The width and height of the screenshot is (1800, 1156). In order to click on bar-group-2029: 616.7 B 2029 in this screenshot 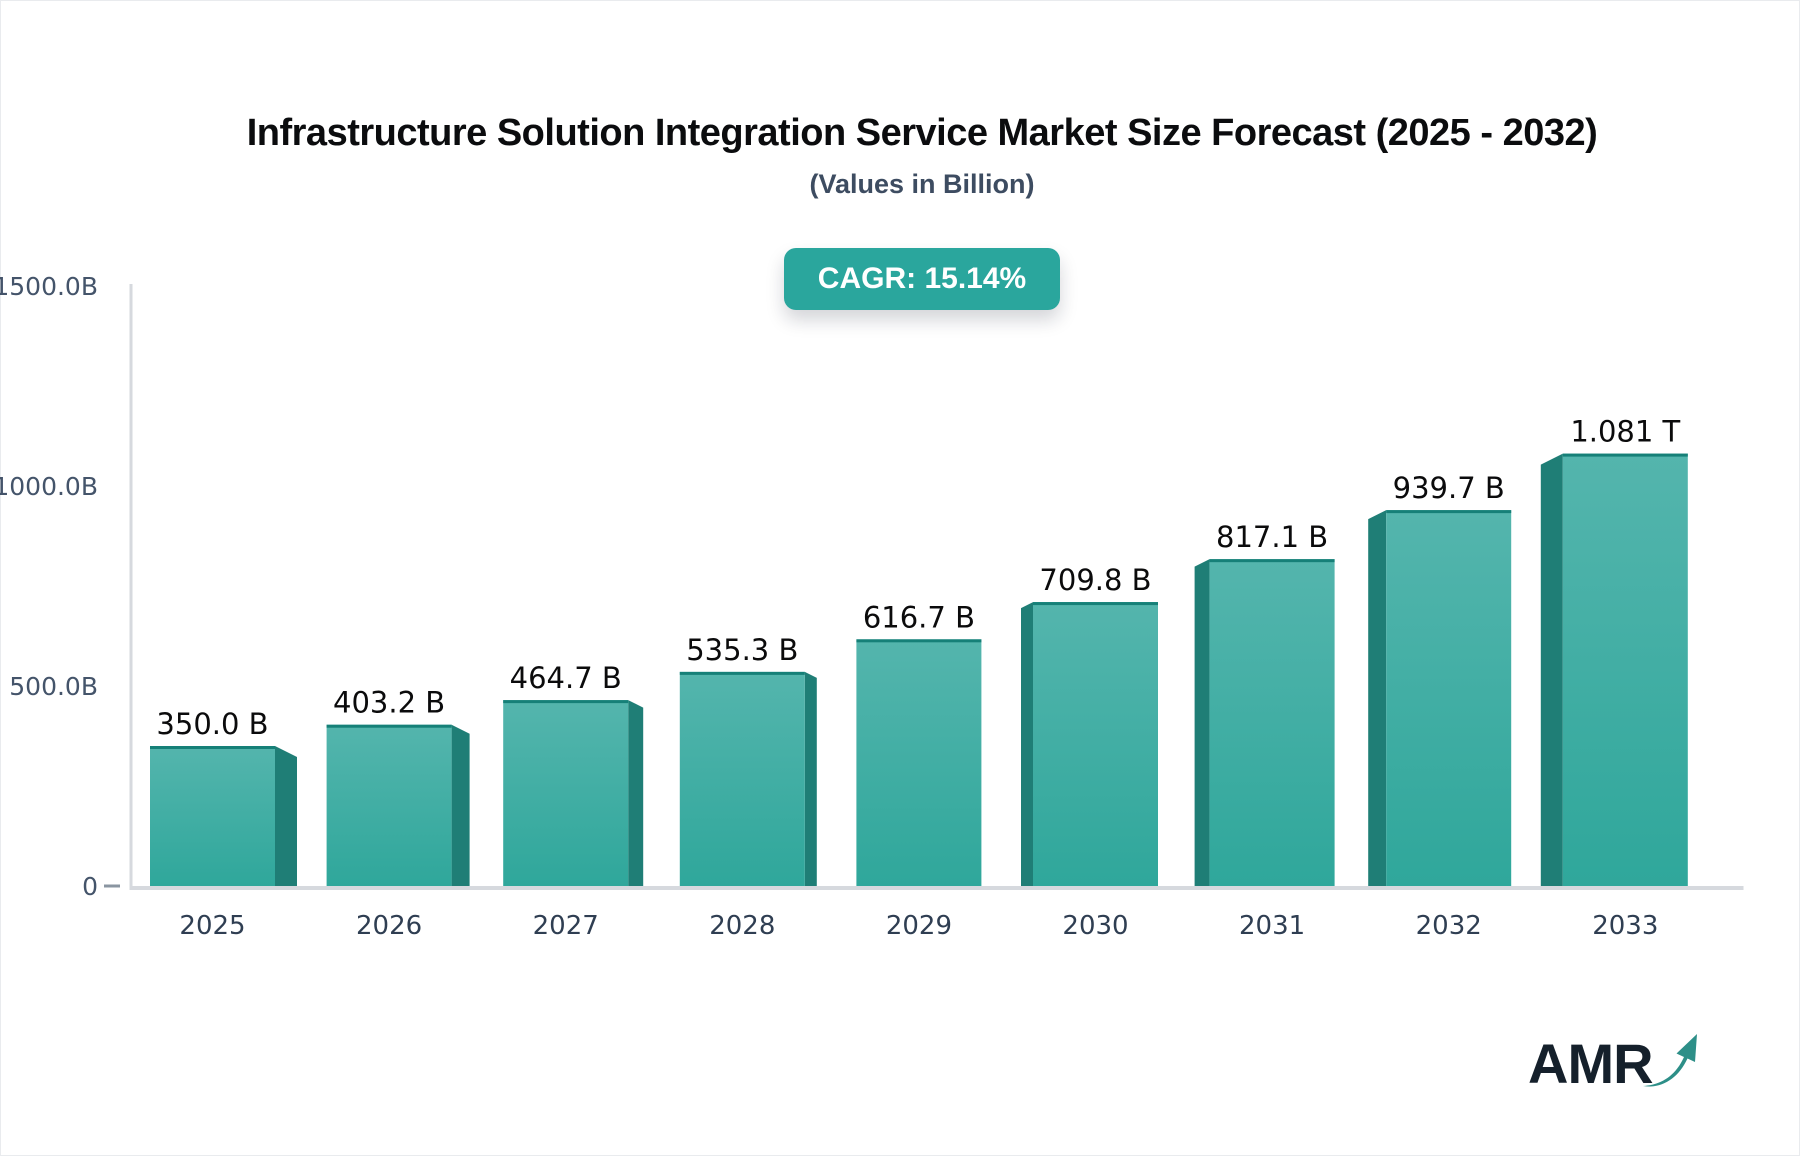, I will do `click(919, 770)`.